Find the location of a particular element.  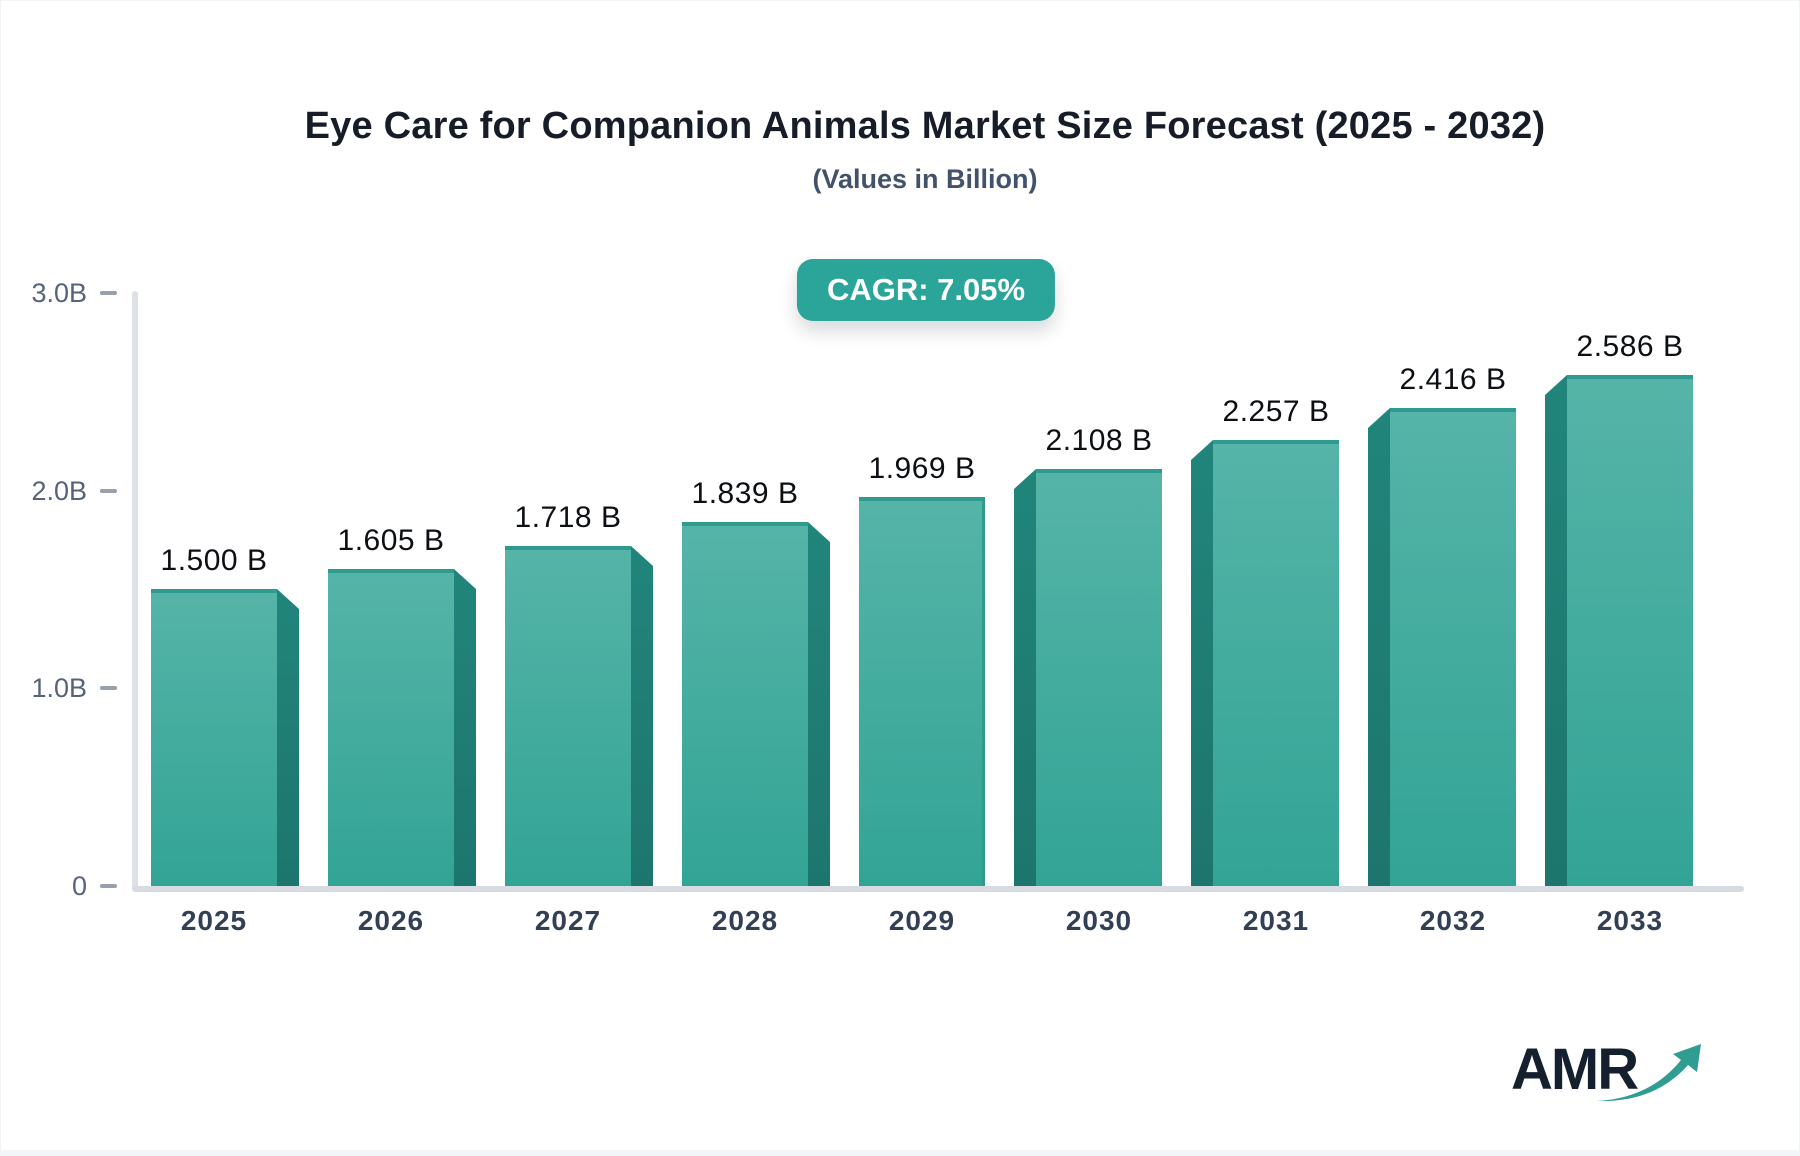

y-tick-label: 1.0B is located at coordinates (59, 688).